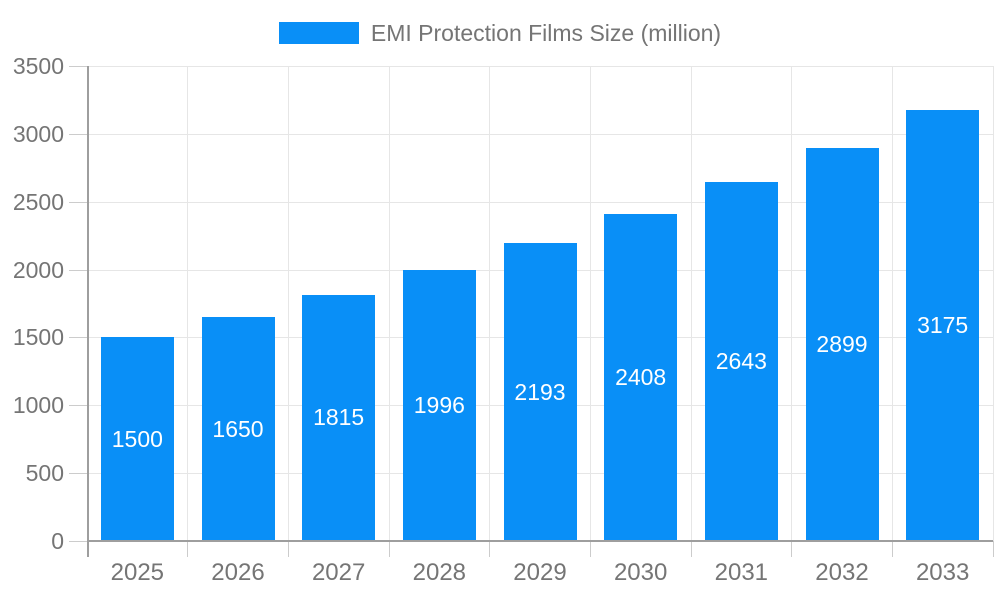  What do you see at coordinates (842, 572) in the screenshot?
I see `x-axis-tick-label: 2032` at bounding box center [842, 572].